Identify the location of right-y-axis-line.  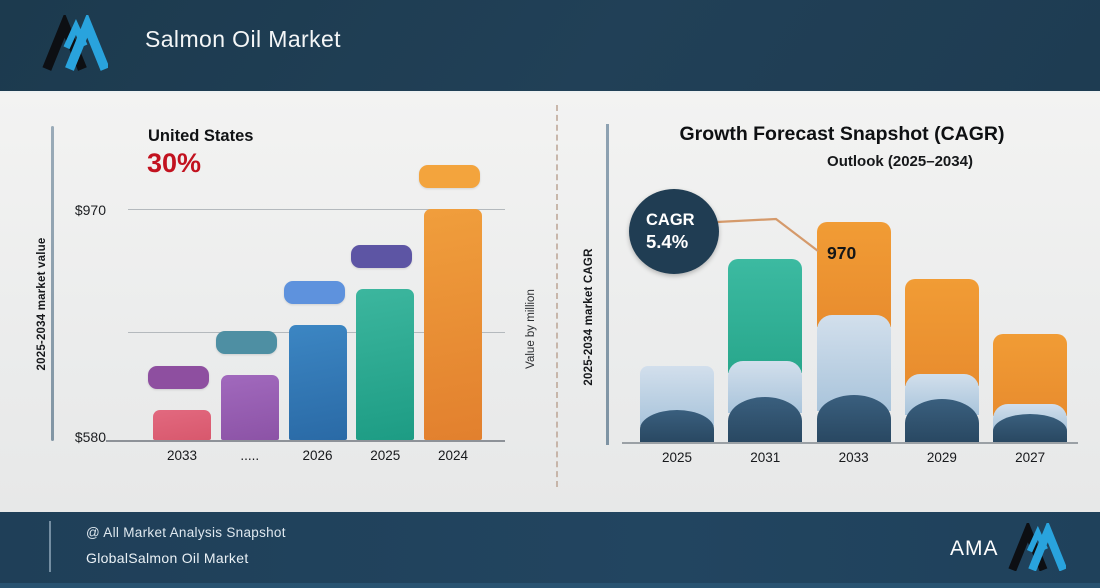
(607, 284).